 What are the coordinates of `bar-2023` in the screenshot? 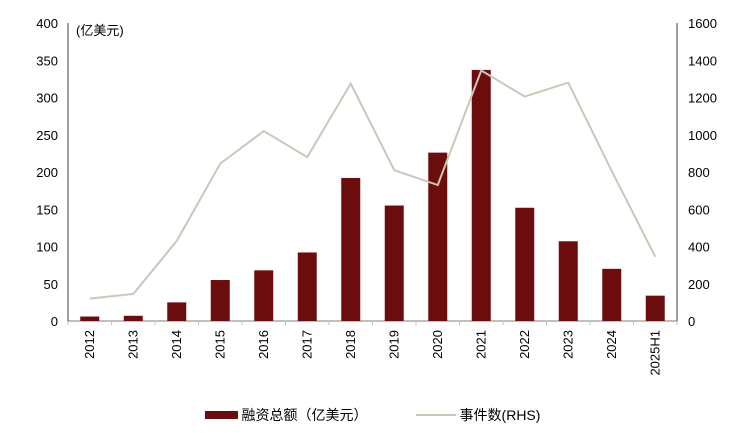 It's located at (568, 281).